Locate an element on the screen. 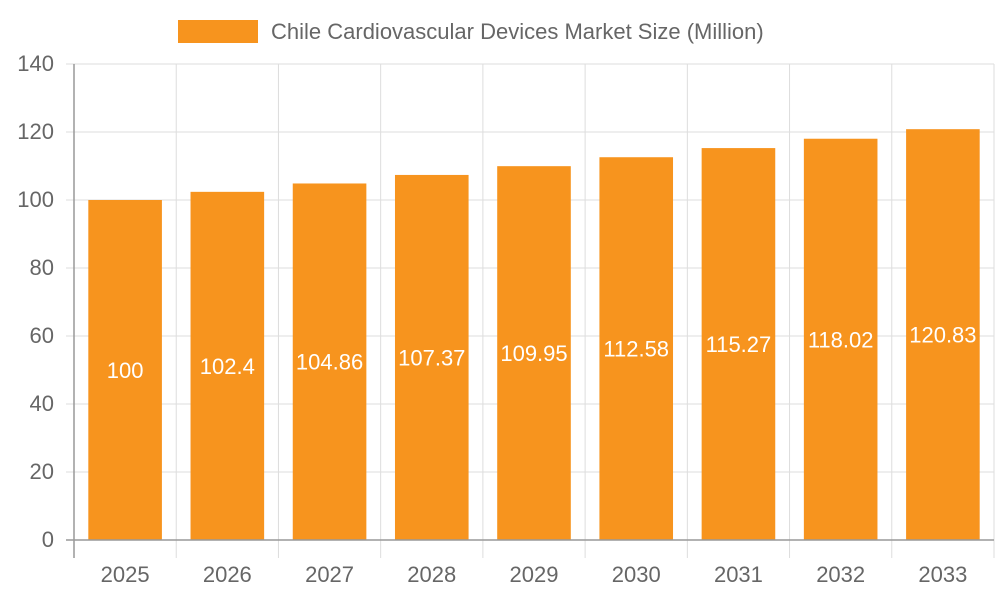 This screenshot has height=605, width=1000. x-tick-label: 2029 is located at coordinates (534, 574).